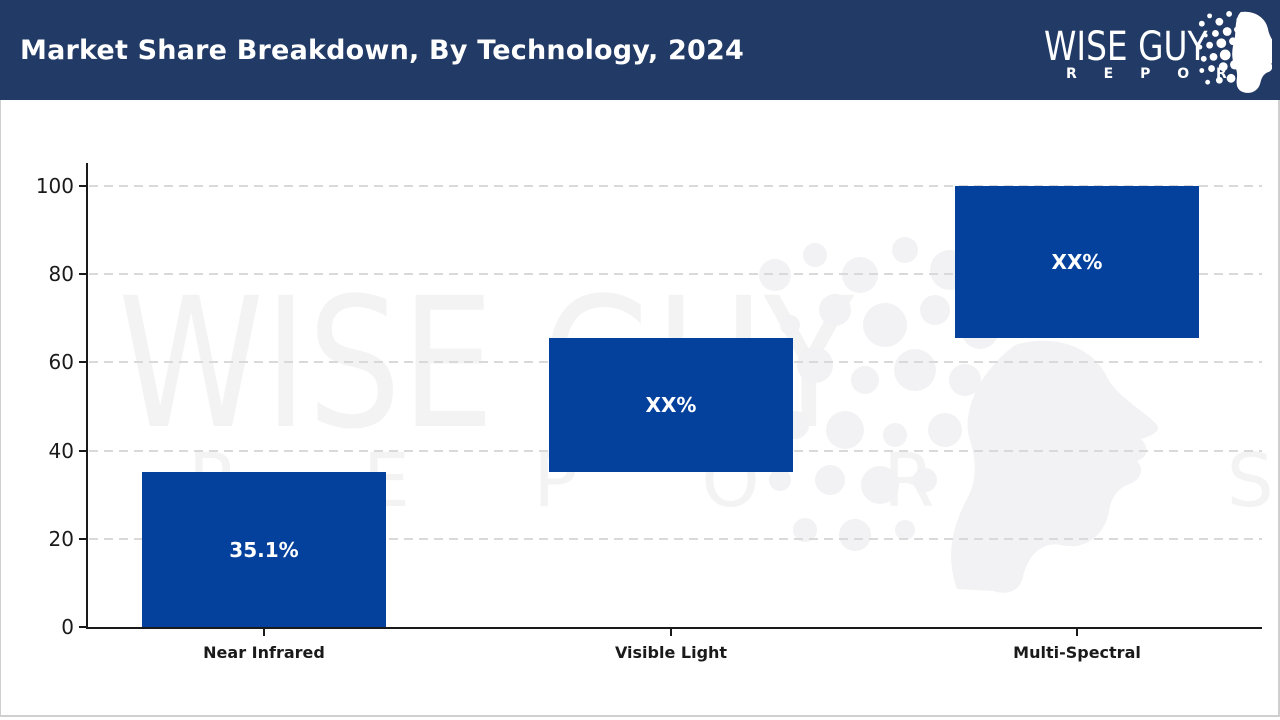 The width and height of the screenshot is (1280, 720). I want to click on x-axis-spine, so click(674, 628).